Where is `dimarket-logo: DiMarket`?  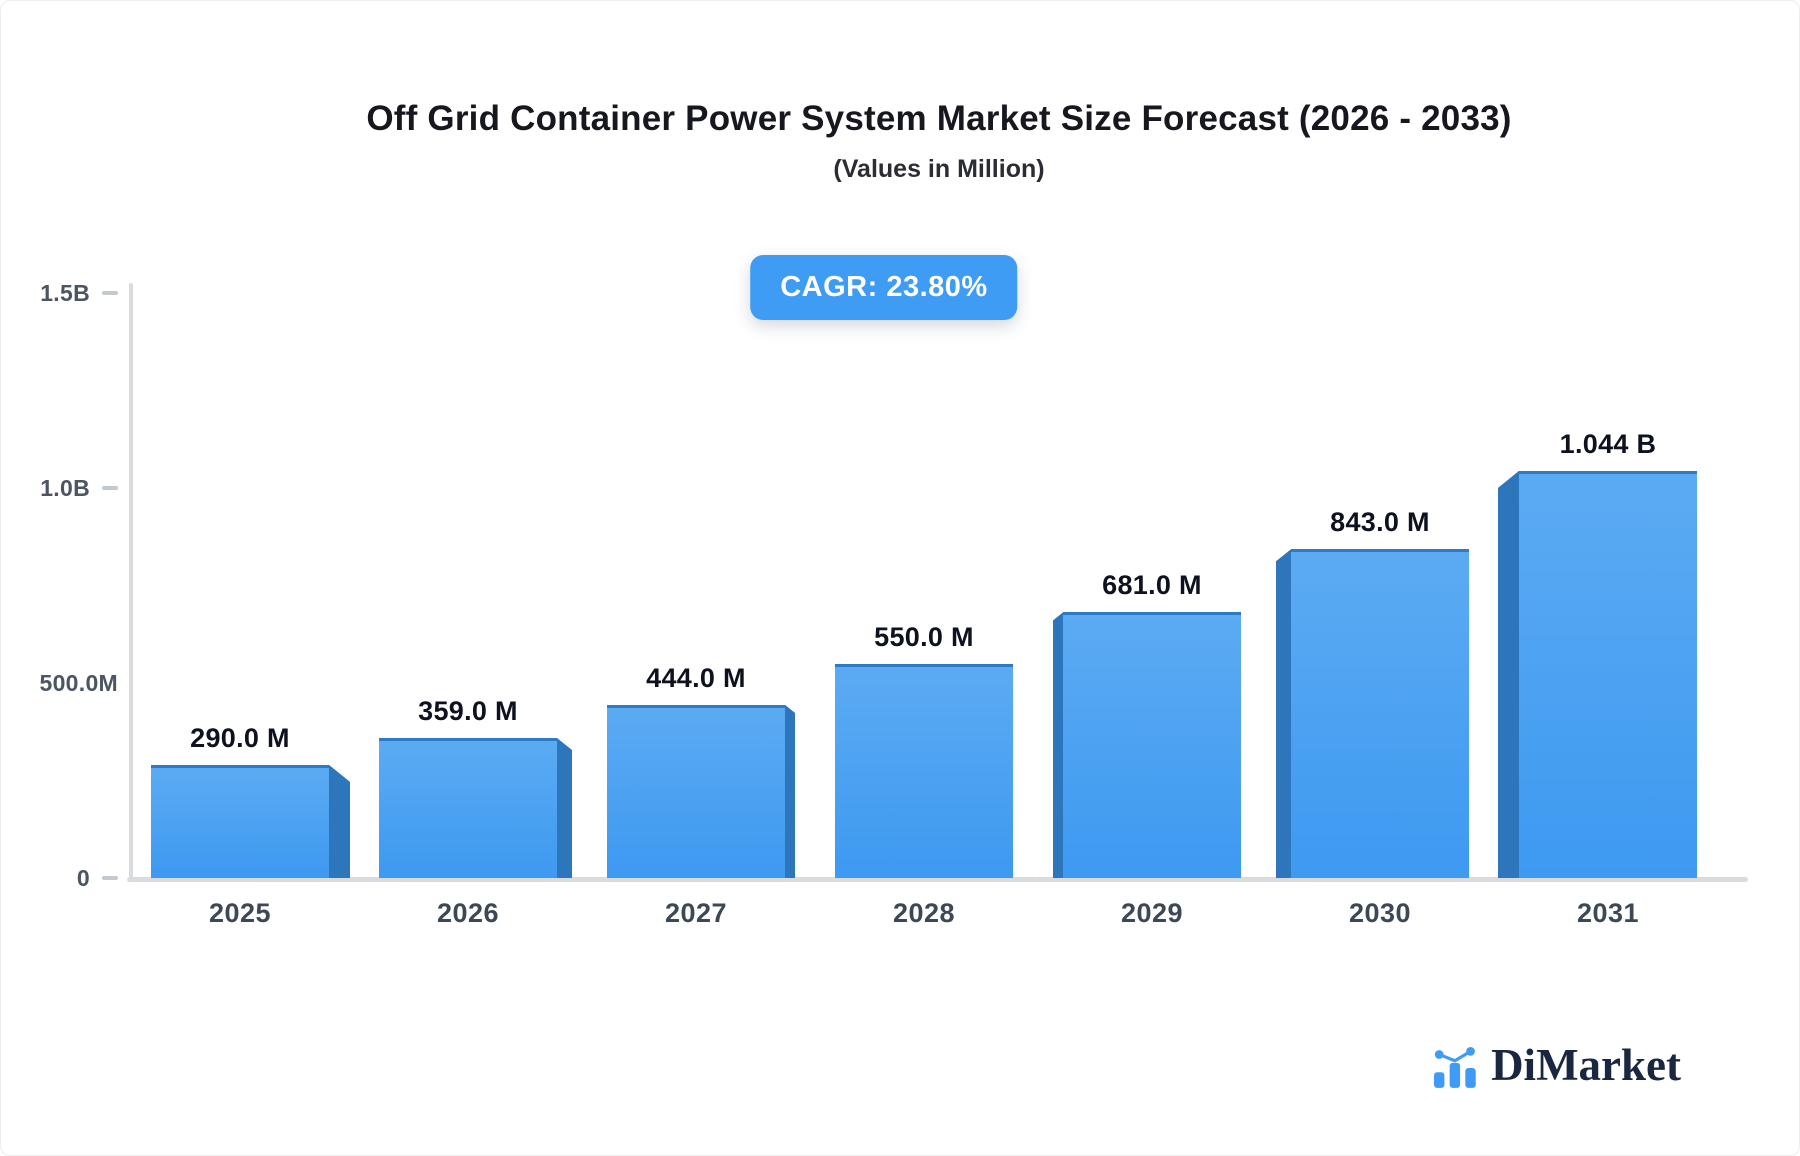
dimarket-logo: DiMarket is located at coordinates (1557, 1065).